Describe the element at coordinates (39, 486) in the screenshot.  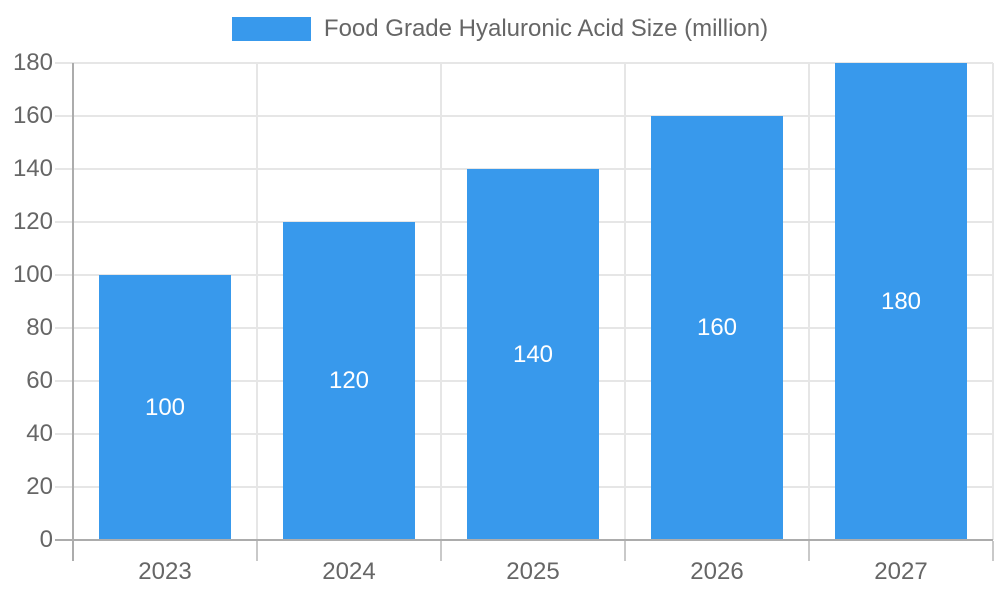
I see `y-tick-label-20: 20` at that location.